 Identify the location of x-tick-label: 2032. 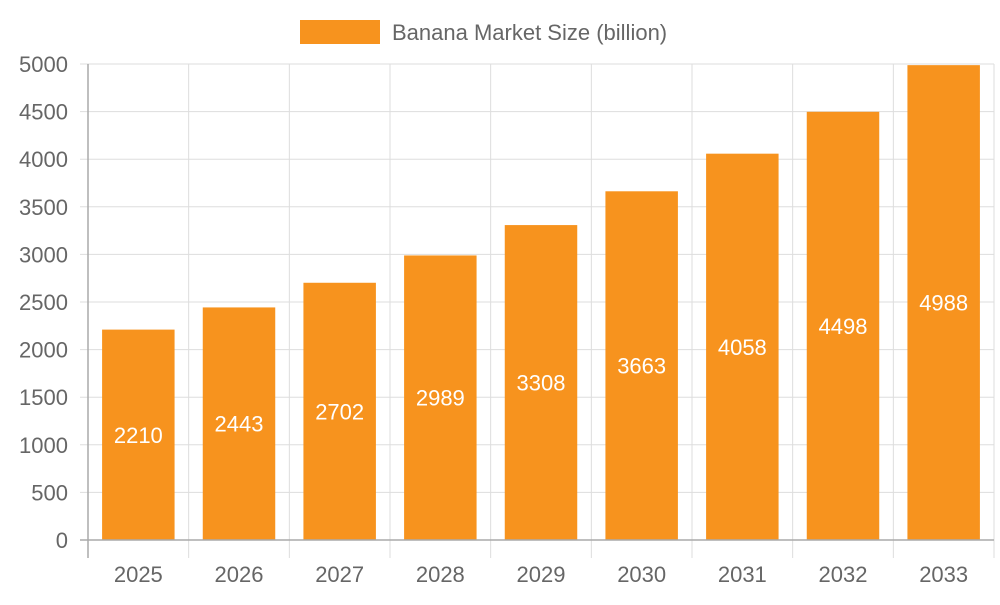
(843, 574).